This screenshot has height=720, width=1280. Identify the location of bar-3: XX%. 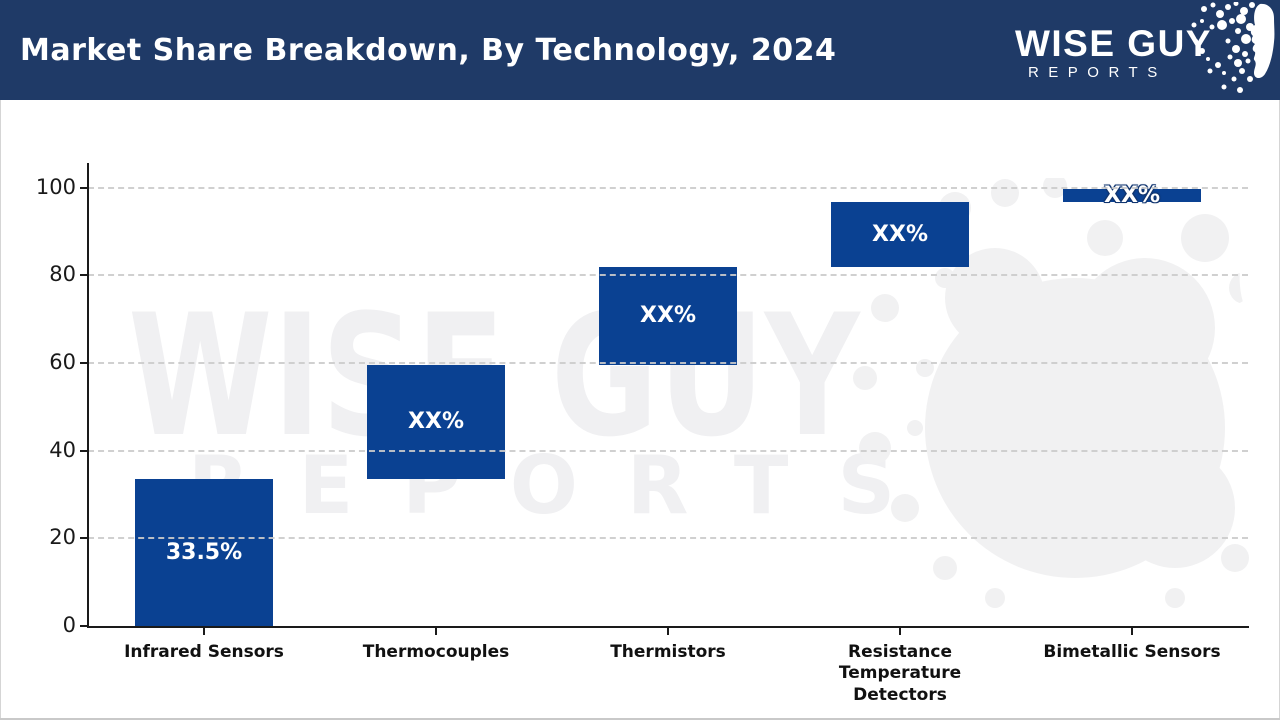
(668, 316).